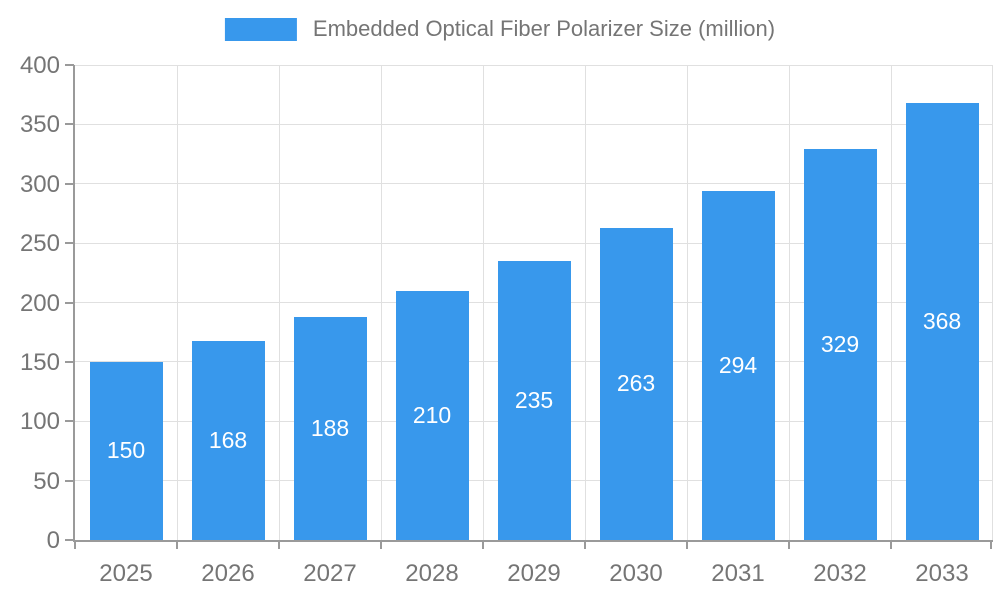  I want to click on bar-value-label: 210, so click(432, 414).